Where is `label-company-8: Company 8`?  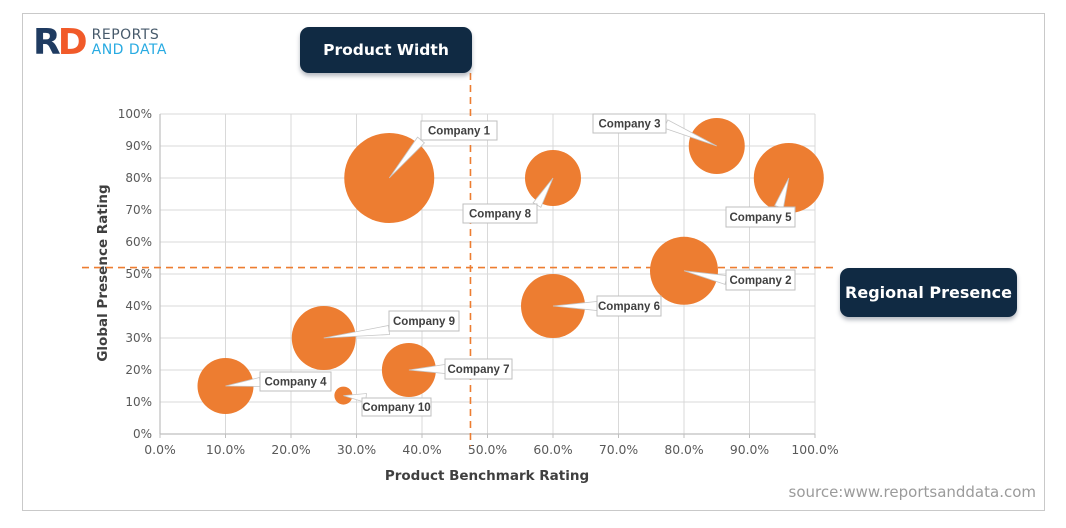 label-company-8: Company 8 is located at coordinates (500, 213).